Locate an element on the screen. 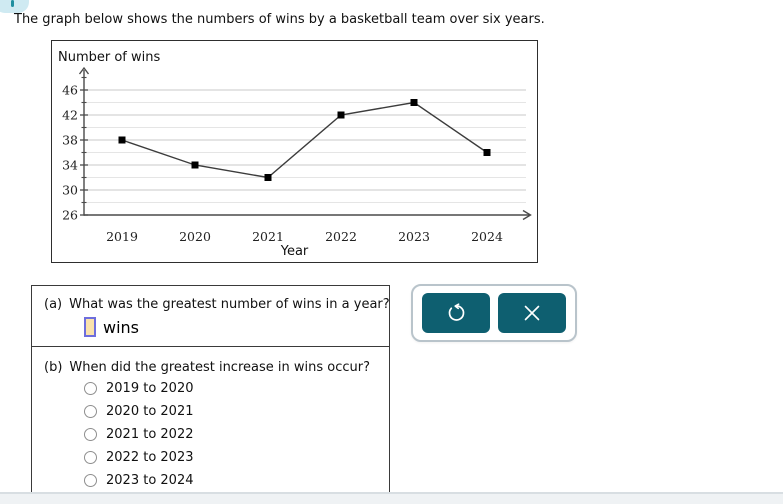 This screenshot has width=783, height=504. data-line is located at coordinates (304, 140).